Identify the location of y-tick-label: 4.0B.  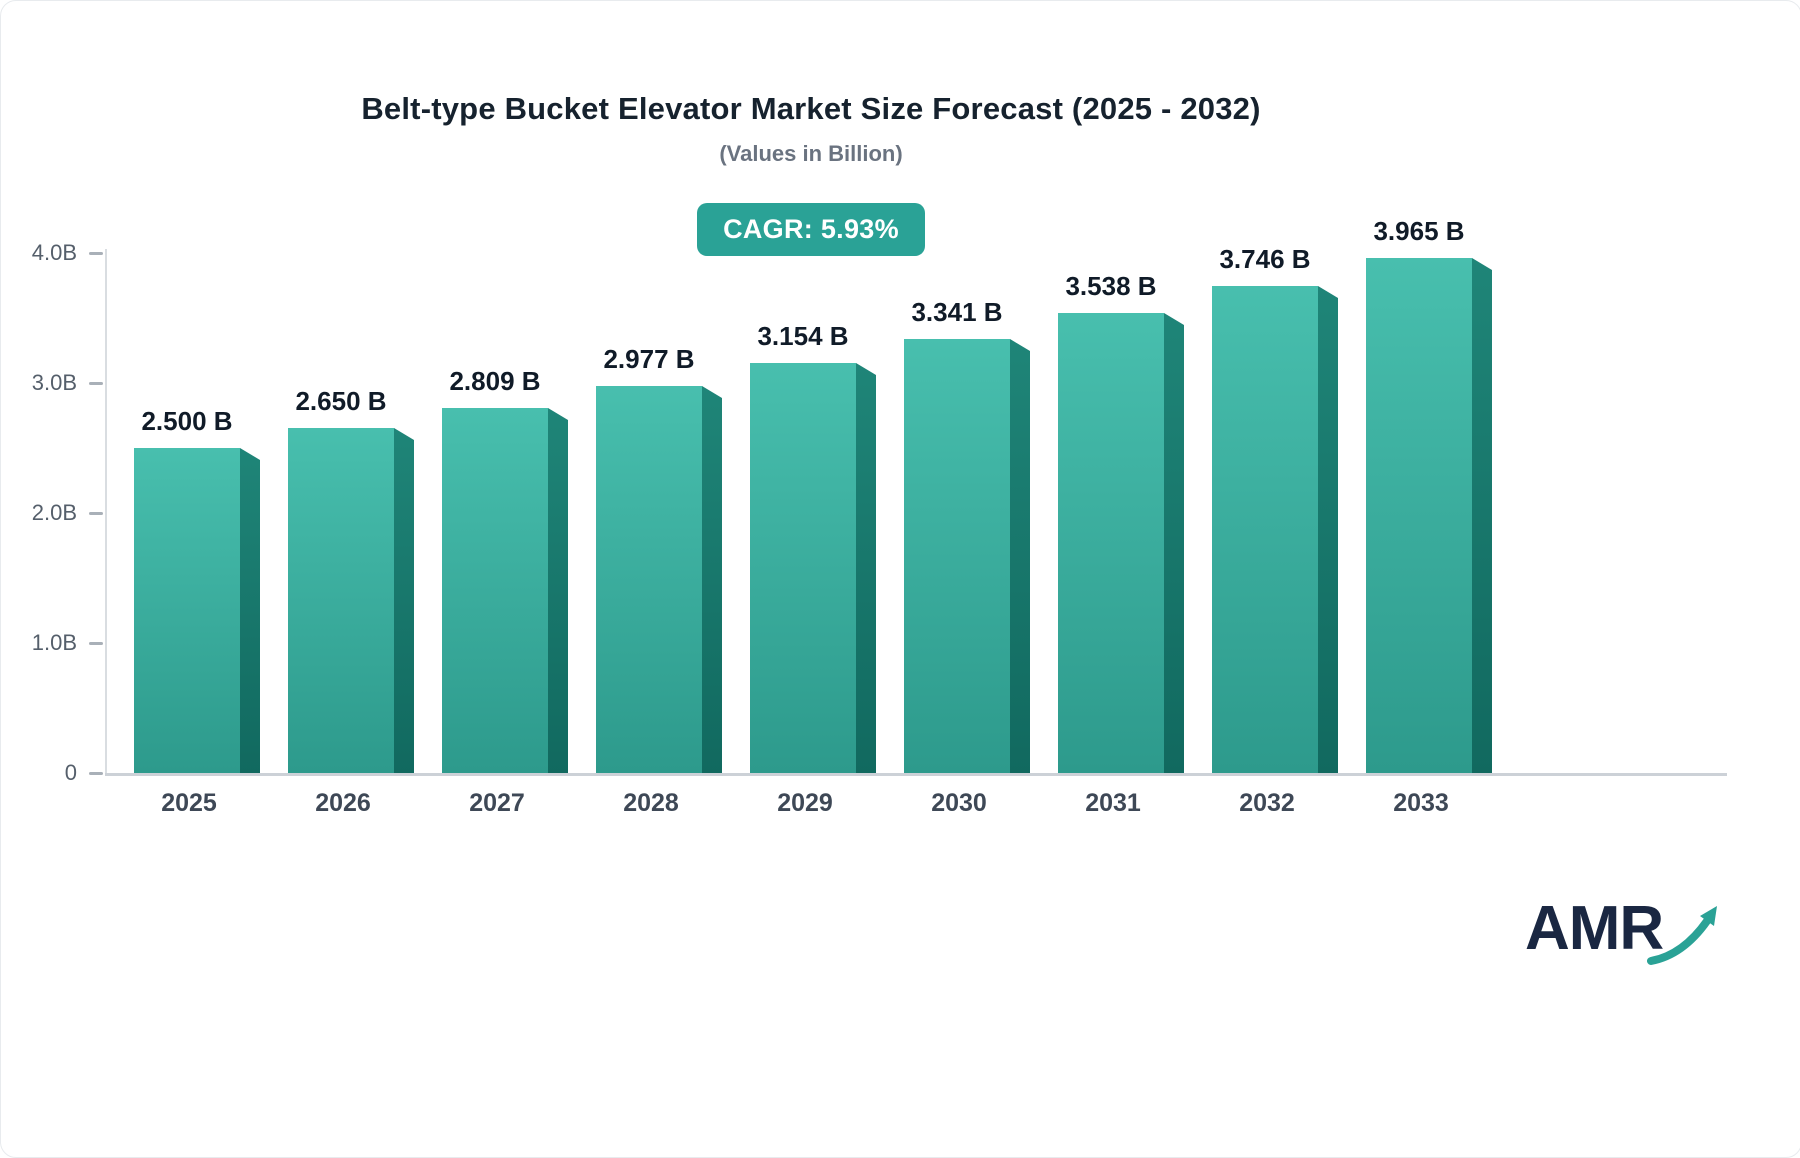
(54, 252).